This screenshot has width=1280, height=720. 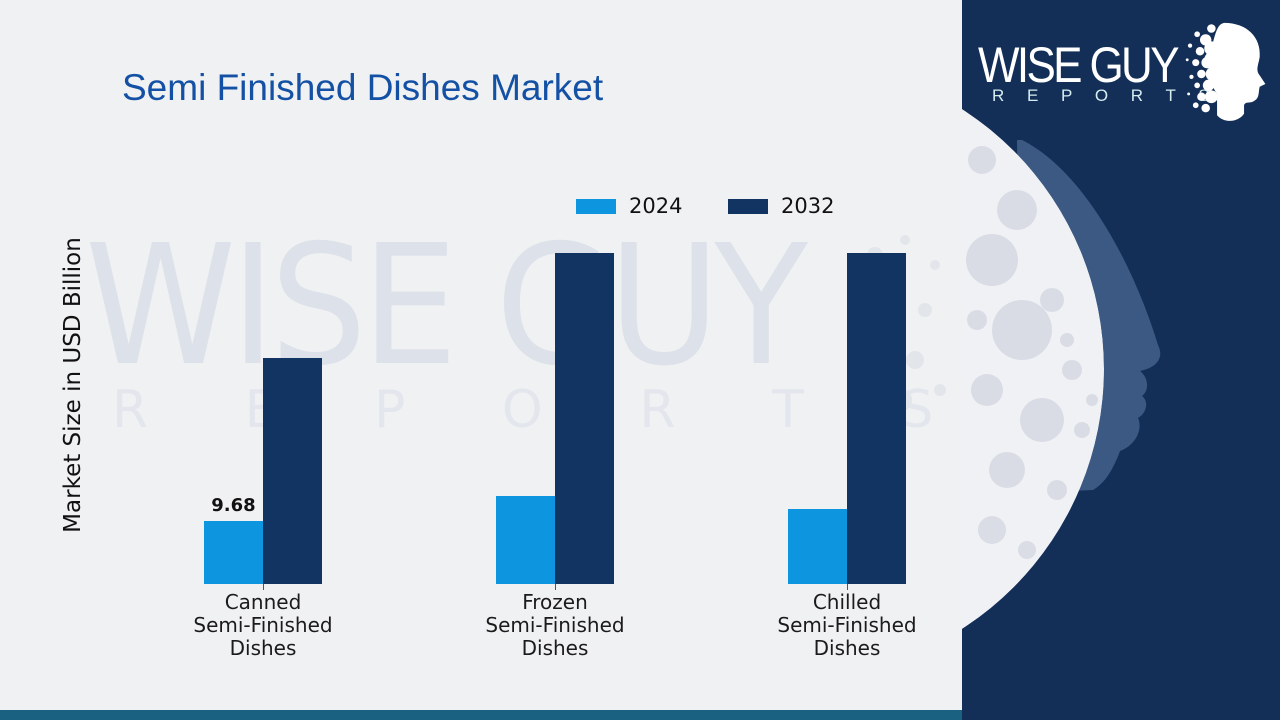 I want to click on bar-2032-frozen, so click(x=584, y=418).